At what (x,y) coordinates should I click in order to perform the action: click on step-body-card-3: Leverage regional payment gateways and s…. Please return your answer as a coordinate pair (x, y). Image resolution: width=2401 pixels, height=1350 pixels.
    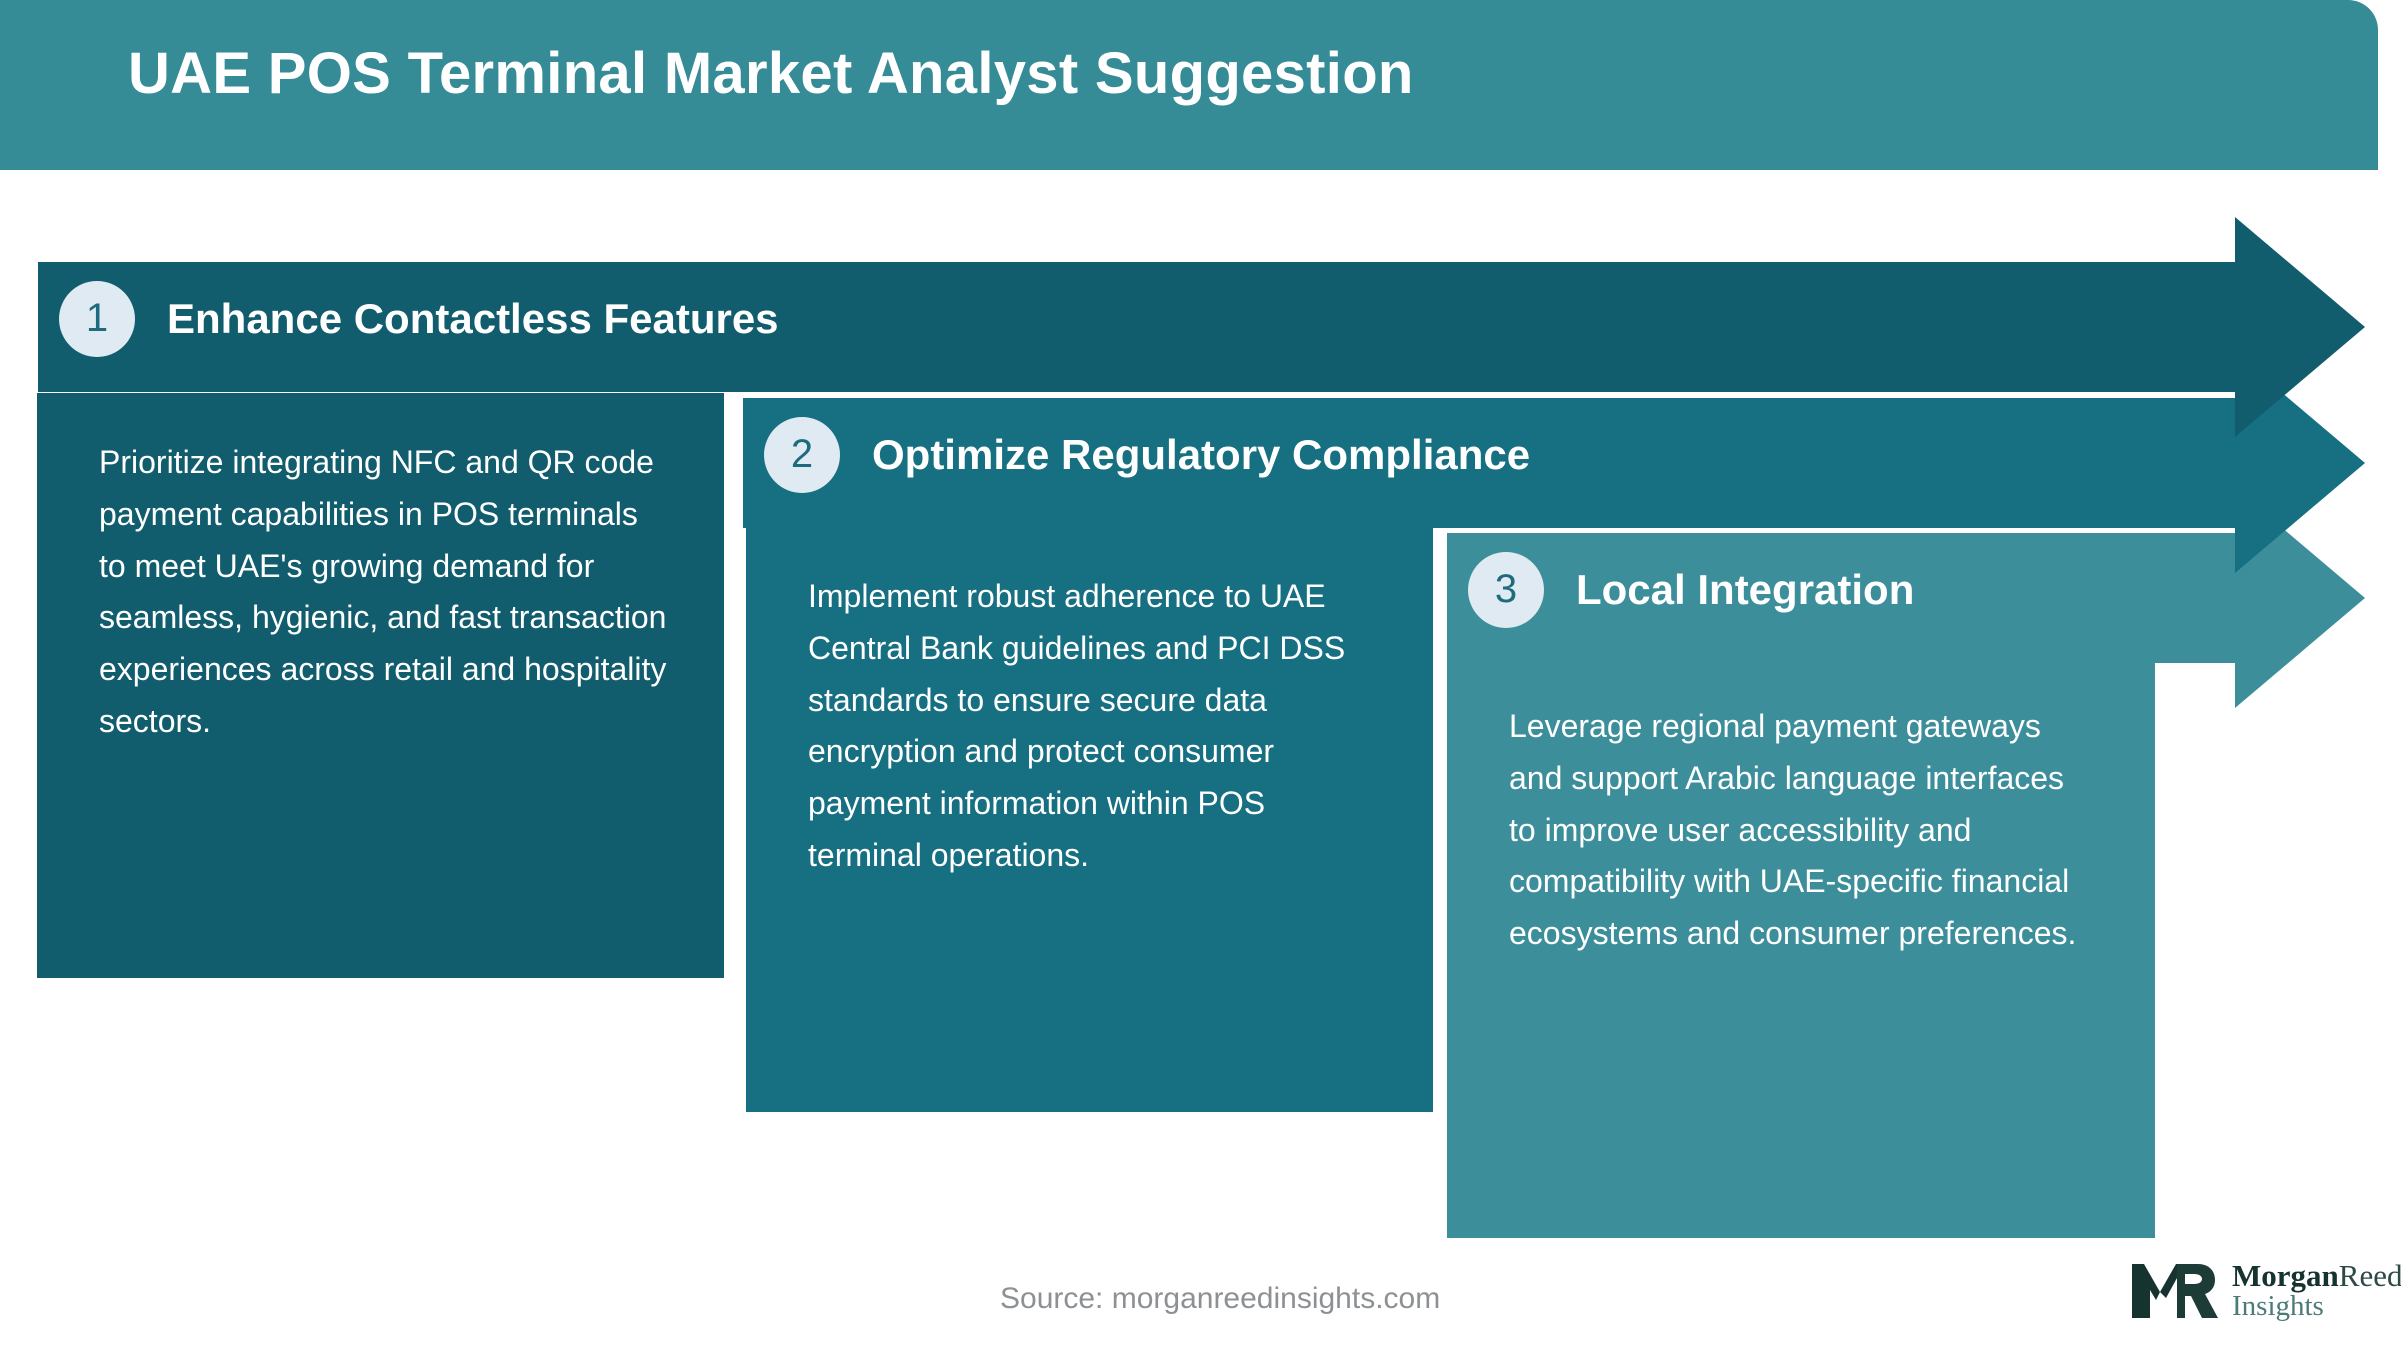
    Looking at the image, I should click on (1801, 947).